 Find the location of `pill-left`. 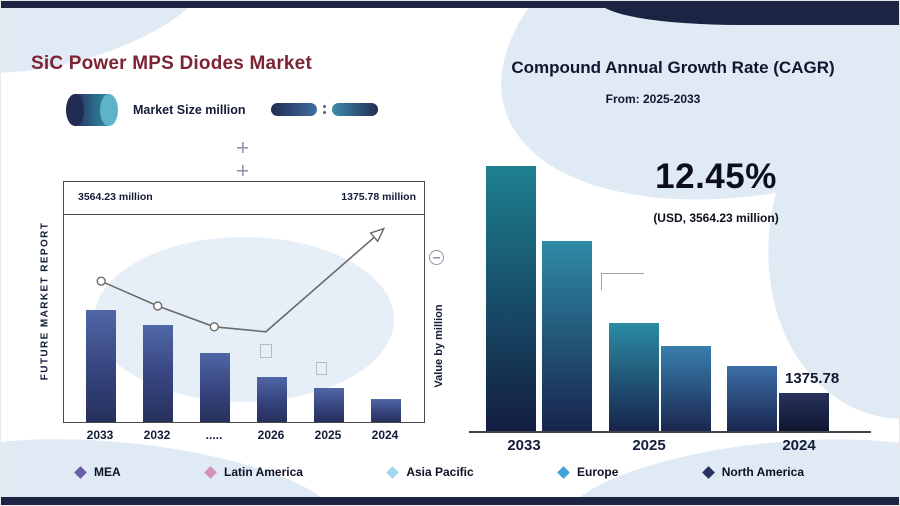

pill-left is located at coordinates (294, 109).